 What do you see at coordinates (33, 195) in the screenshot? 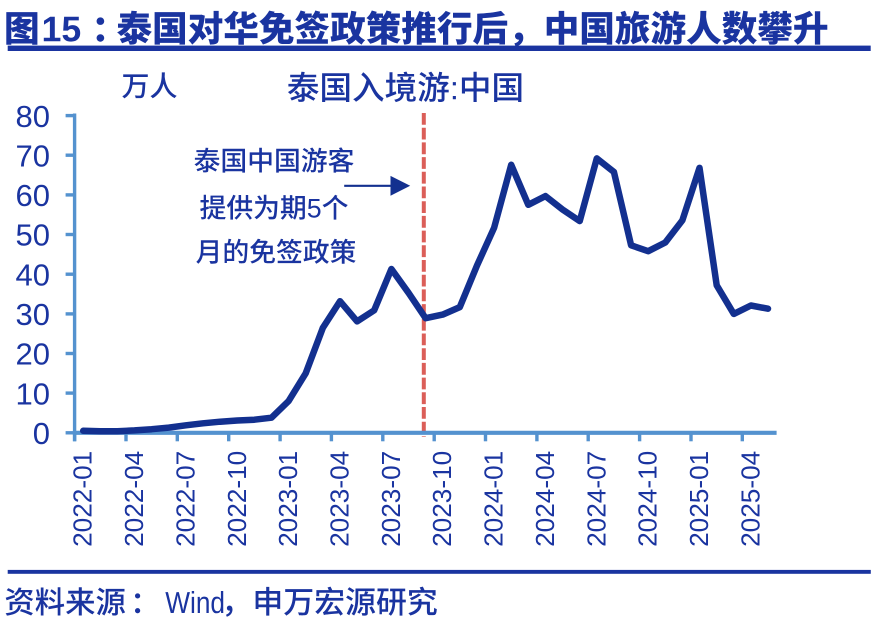
I see `svg-text: 60` at bounding box center [33, 195].